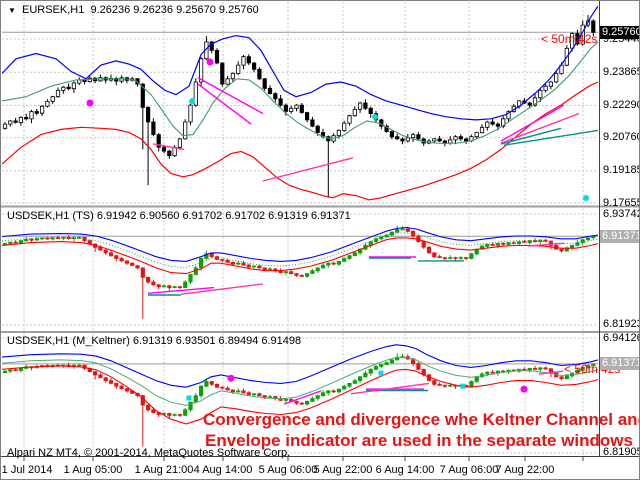 Image resolution: width=640 pixels, height=480 pixels. I want to click on bid-price-badge: 9.25760, so click(620, 32).